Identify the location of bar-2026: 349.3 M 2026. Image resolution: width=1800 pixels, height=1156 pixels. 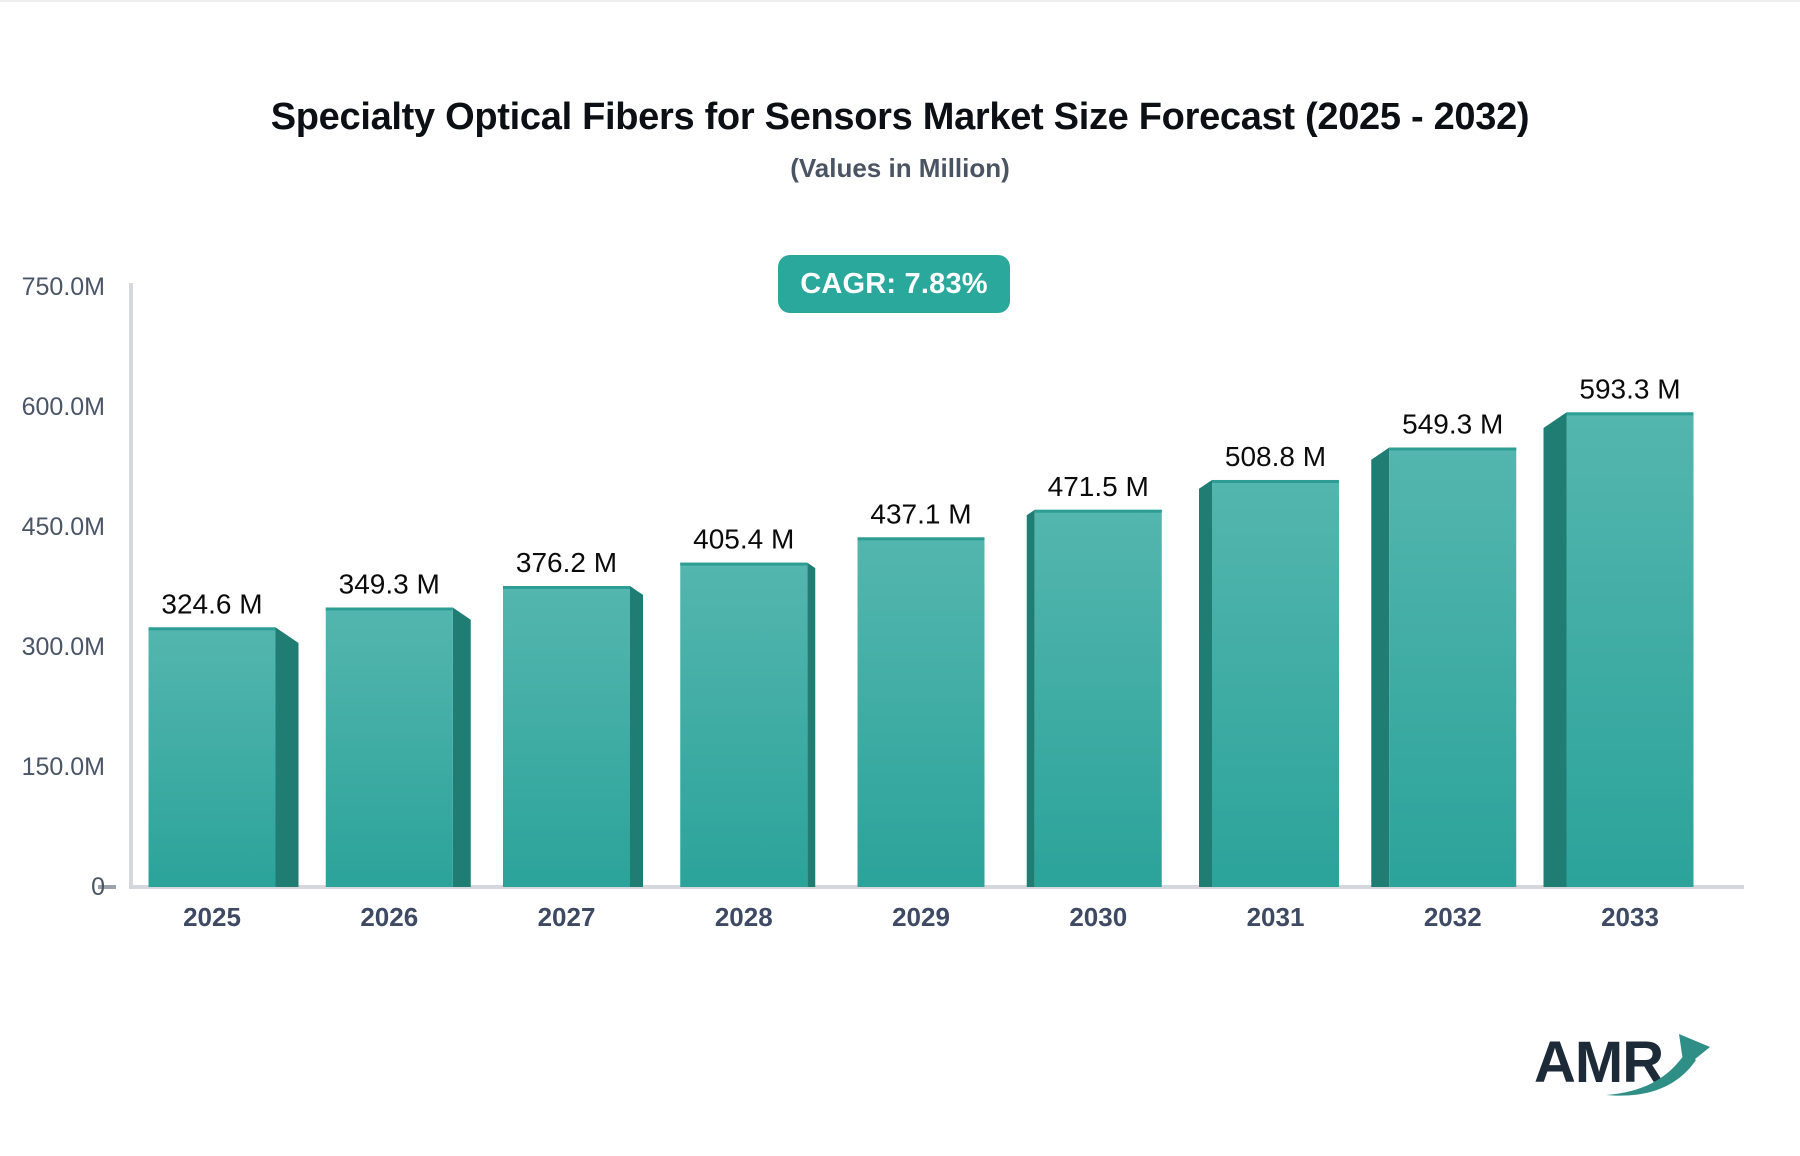
(398, 750).